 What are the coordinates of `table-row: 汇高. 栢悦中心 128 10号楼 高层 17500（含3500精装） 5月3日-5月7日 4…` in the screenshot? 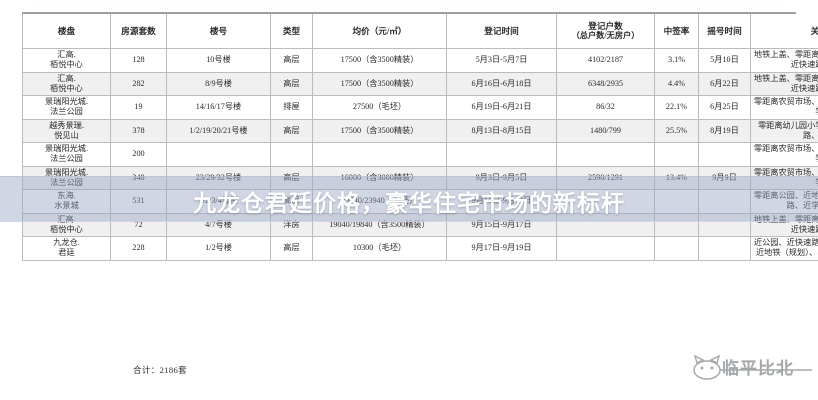 It's located at (420, 60).